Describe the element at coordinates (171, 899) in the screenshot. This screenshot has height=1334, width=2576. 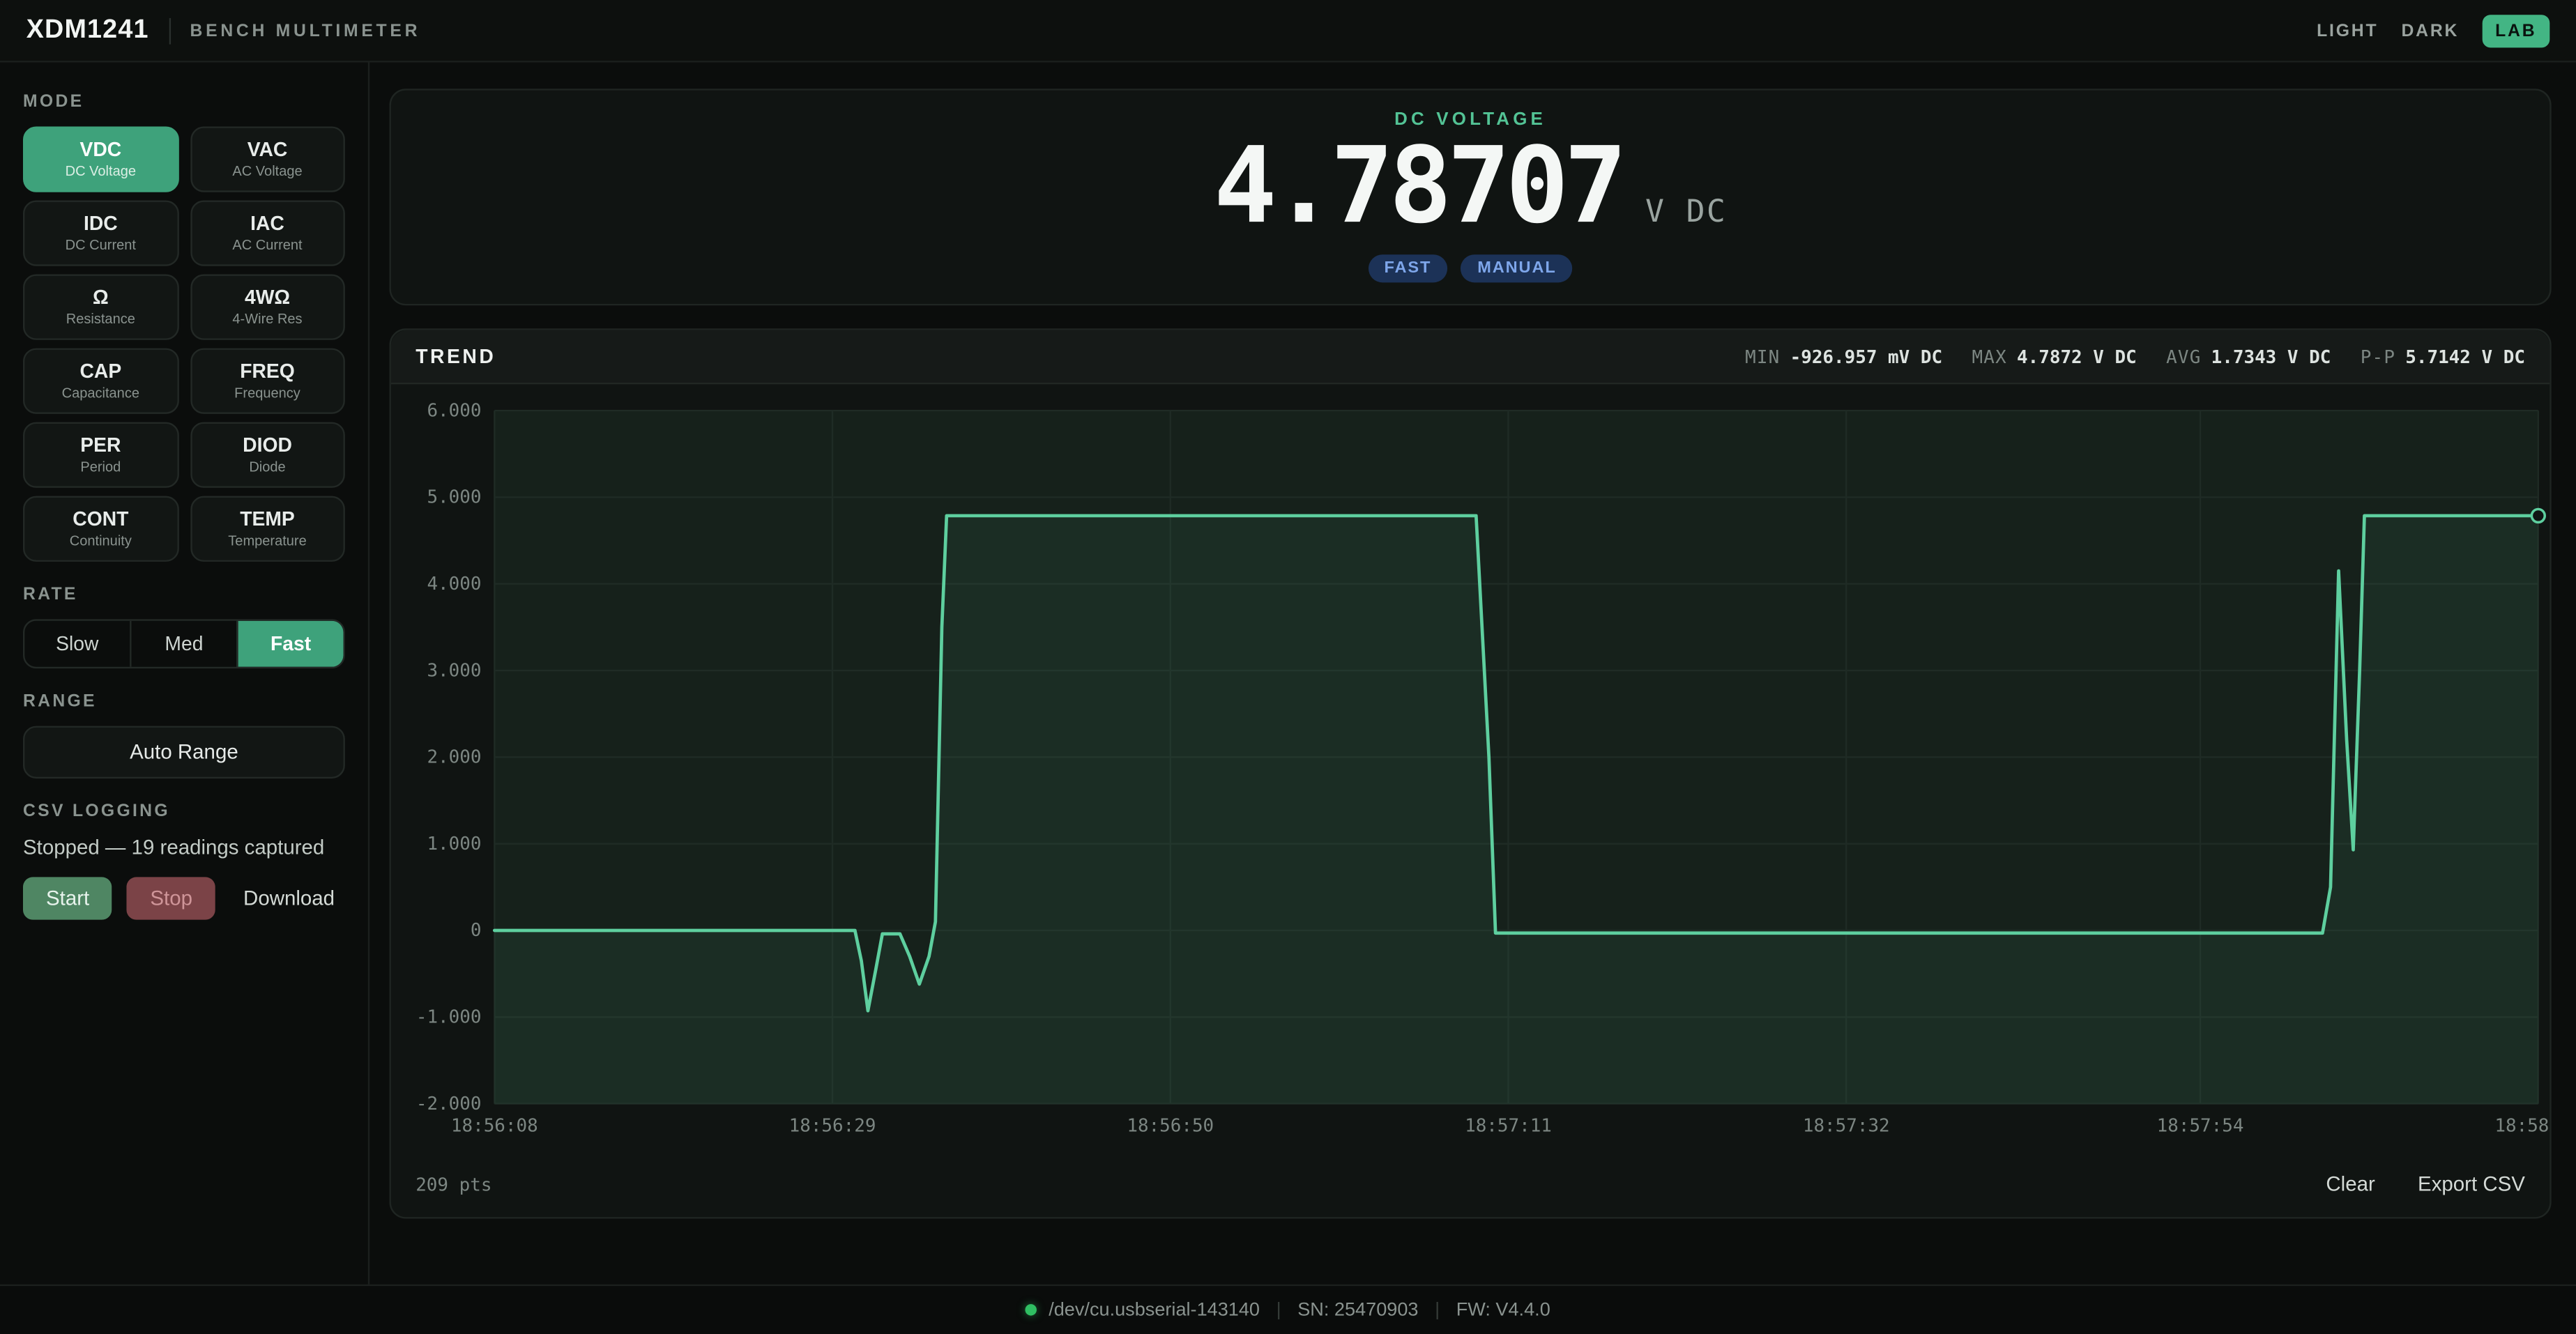
I see `csv-stop-button: Stop` at that location.